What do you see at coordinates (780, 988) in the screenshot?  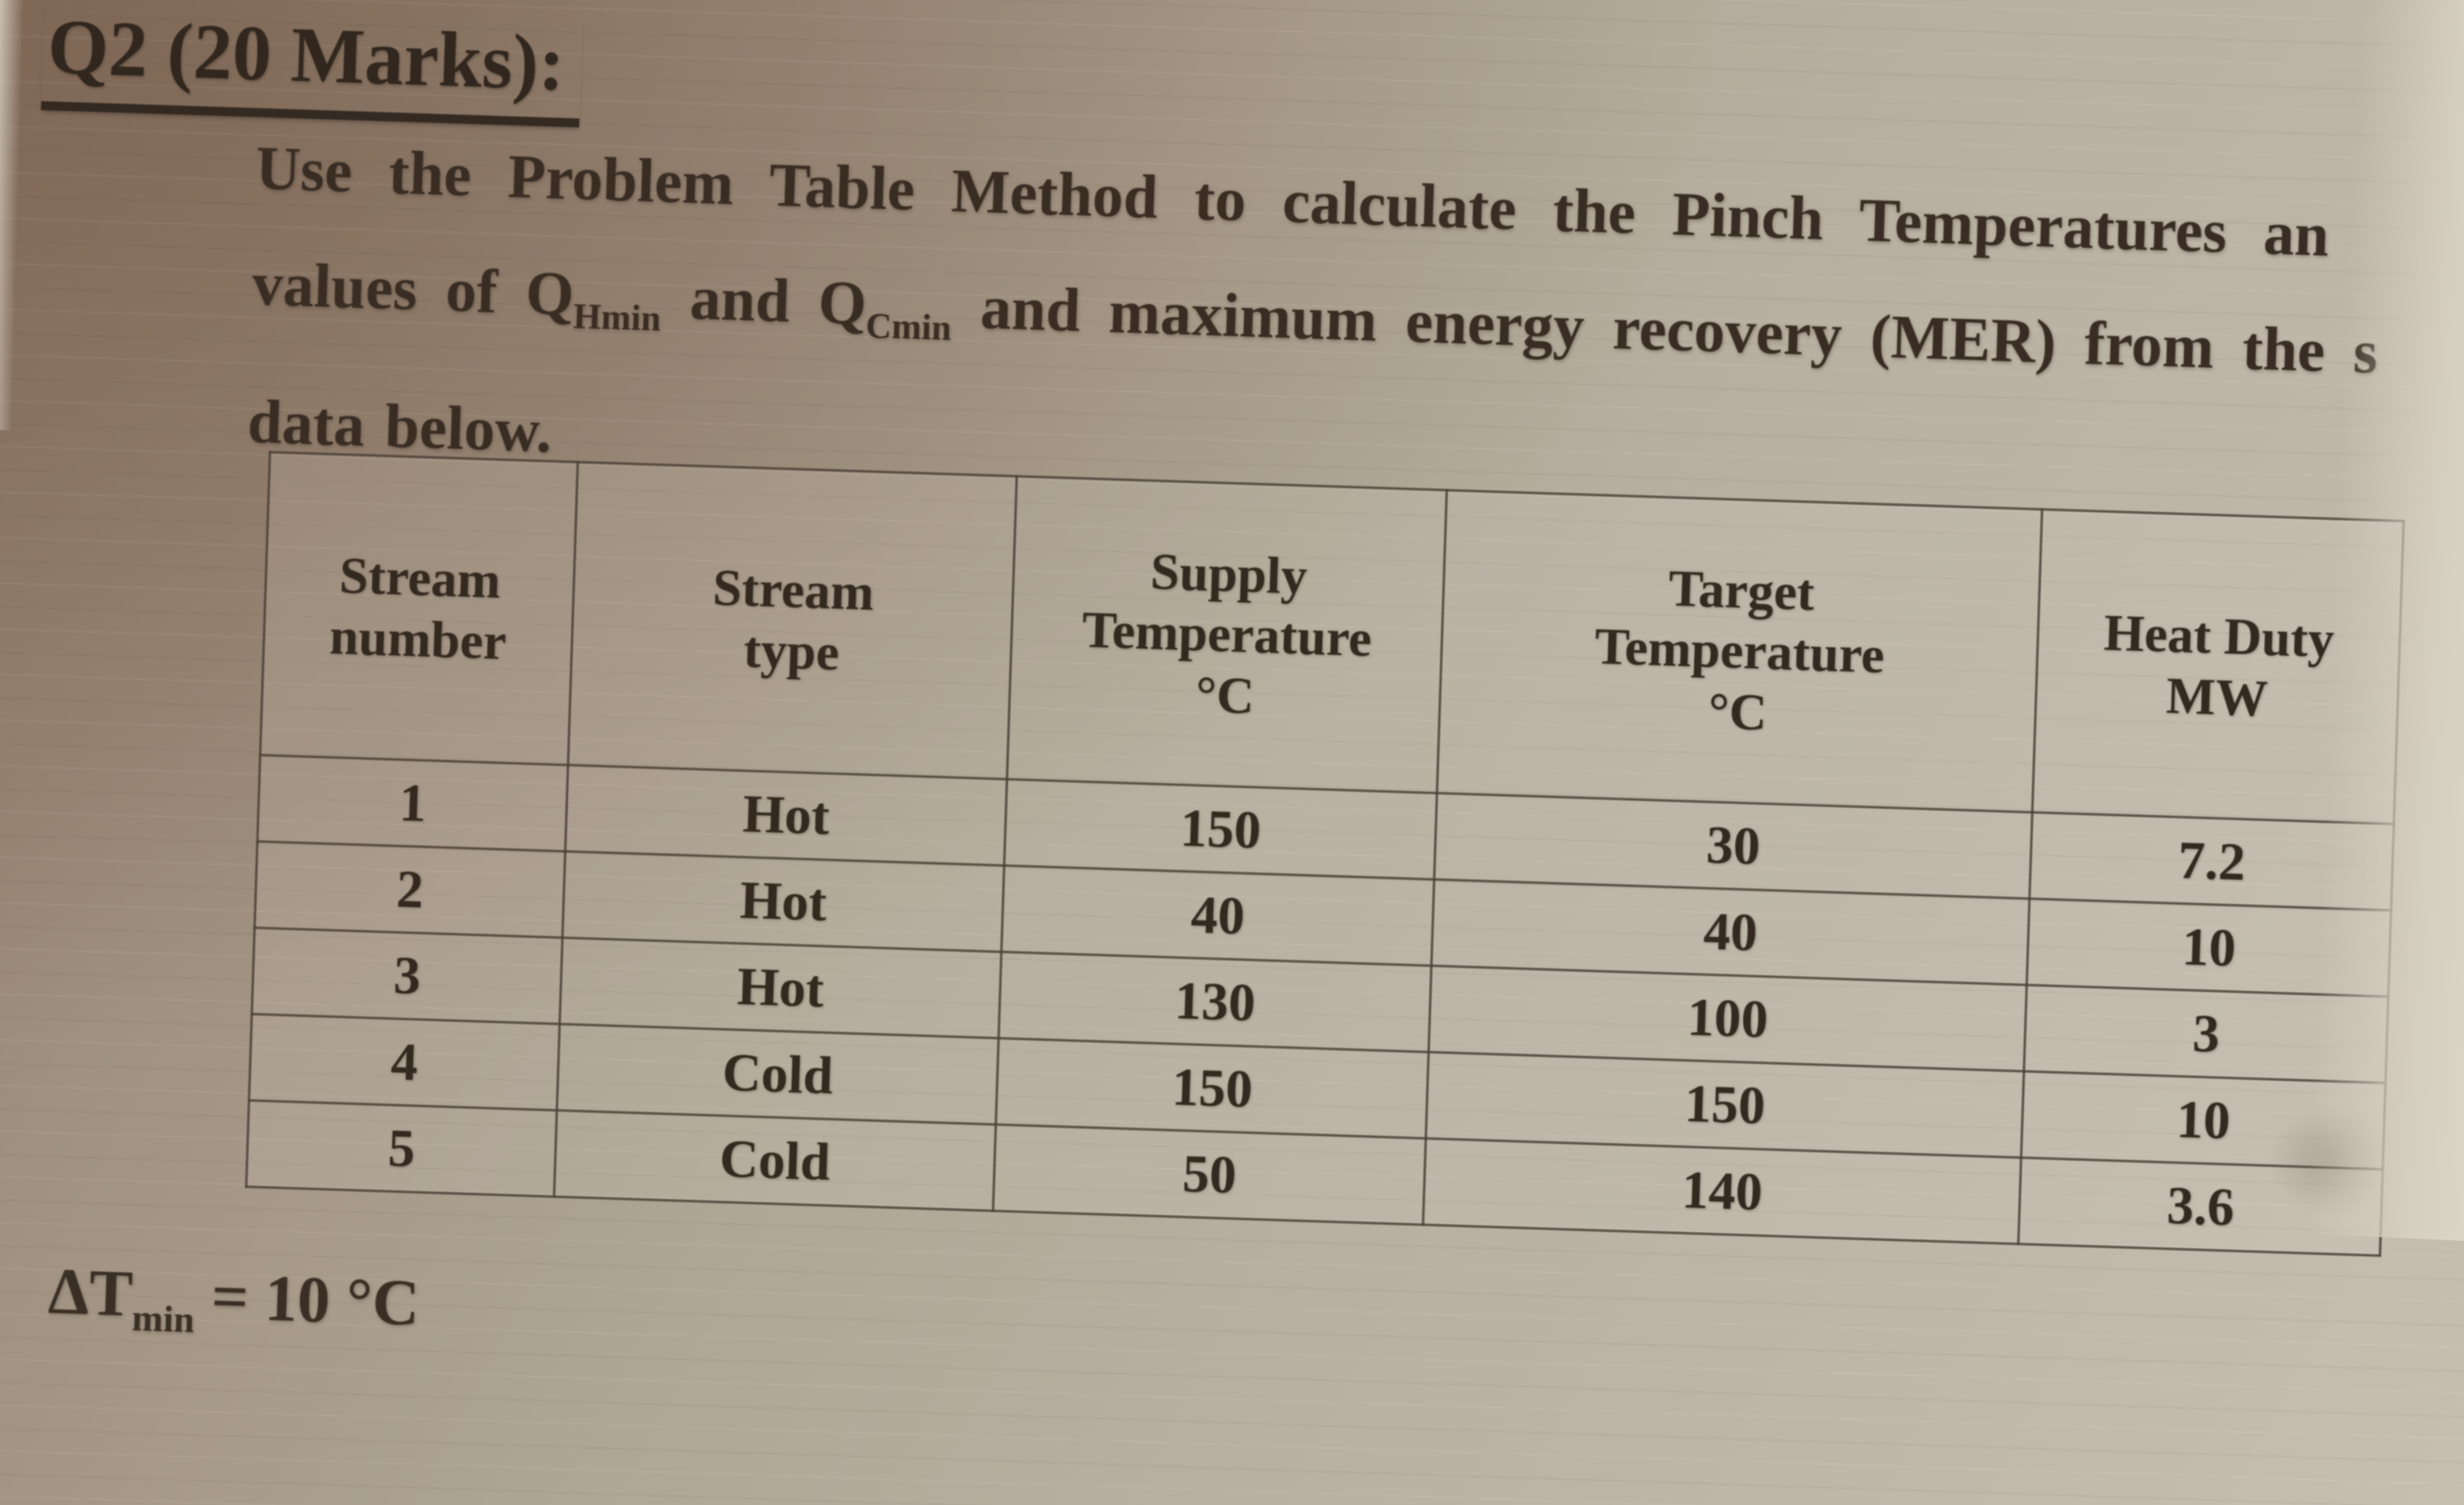 I see `cell-r3-c2: Hot` at bounding box center [780, 988].